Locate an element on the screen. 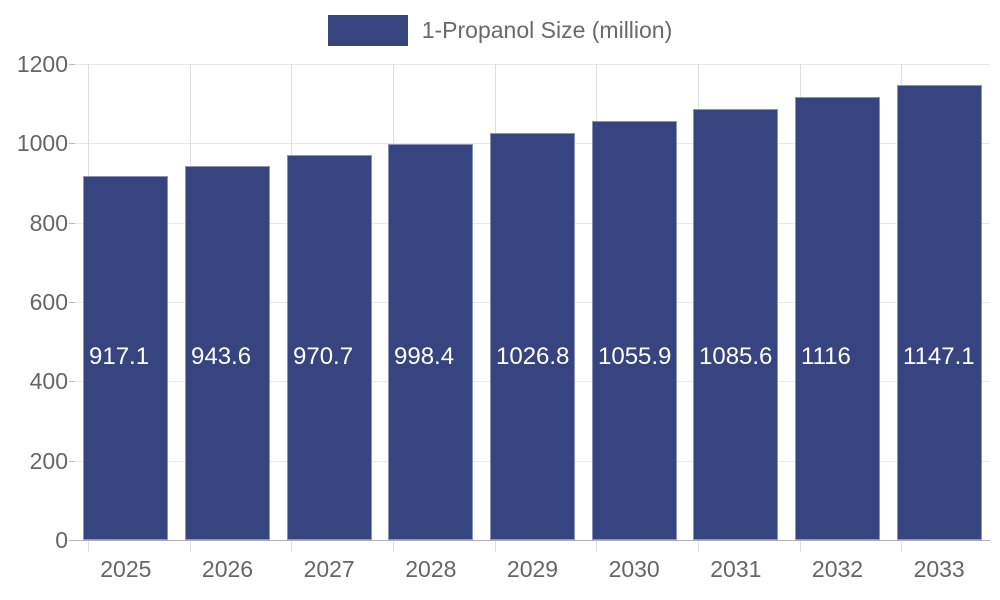 The width and height of the screenshot is (1000, 600). bar-value-label: 998.4 is located at coordinates (424, 356).